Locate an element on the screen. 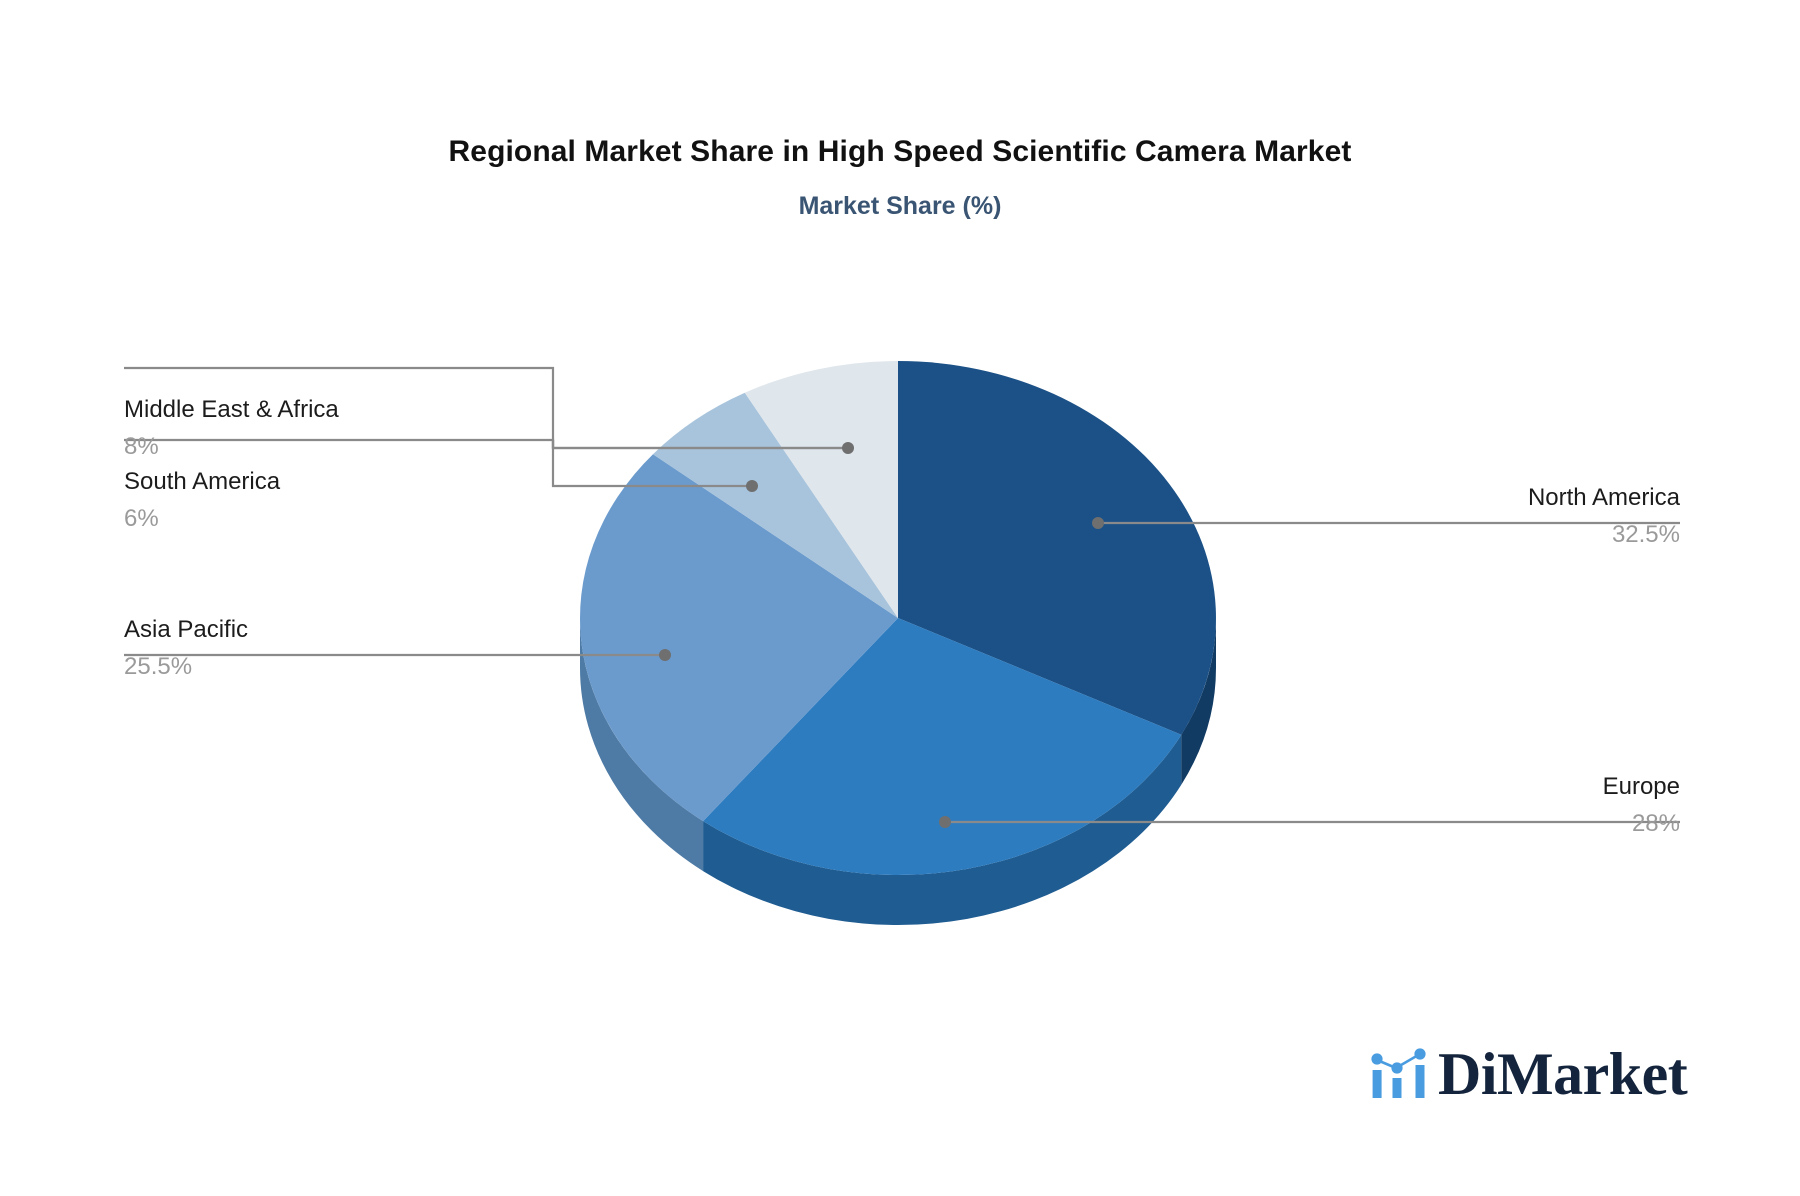  callout-asia-pacific: Asia Pacific 25.5% is located at coordinates (339, 648).